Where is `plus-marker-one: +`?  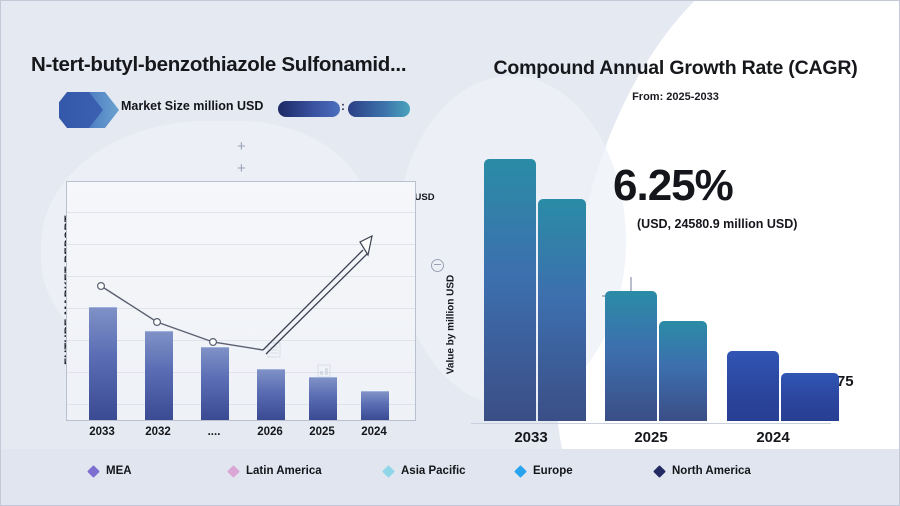
plus-marker-one: + is located at coordinates (241, 146).